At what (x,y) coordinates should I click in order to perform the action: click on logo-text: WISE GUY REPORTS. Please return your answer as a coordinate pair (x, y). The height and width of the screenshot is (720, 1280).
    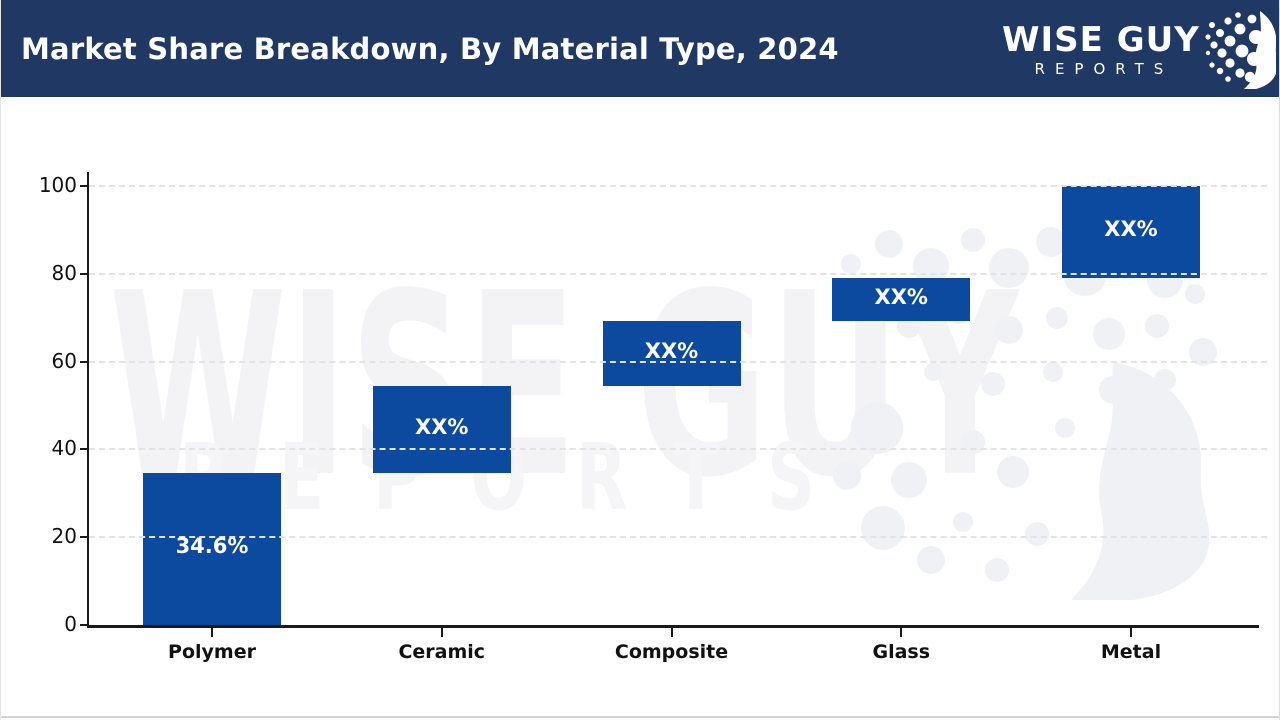
    Looking at the image, I should click on (1101, 50).